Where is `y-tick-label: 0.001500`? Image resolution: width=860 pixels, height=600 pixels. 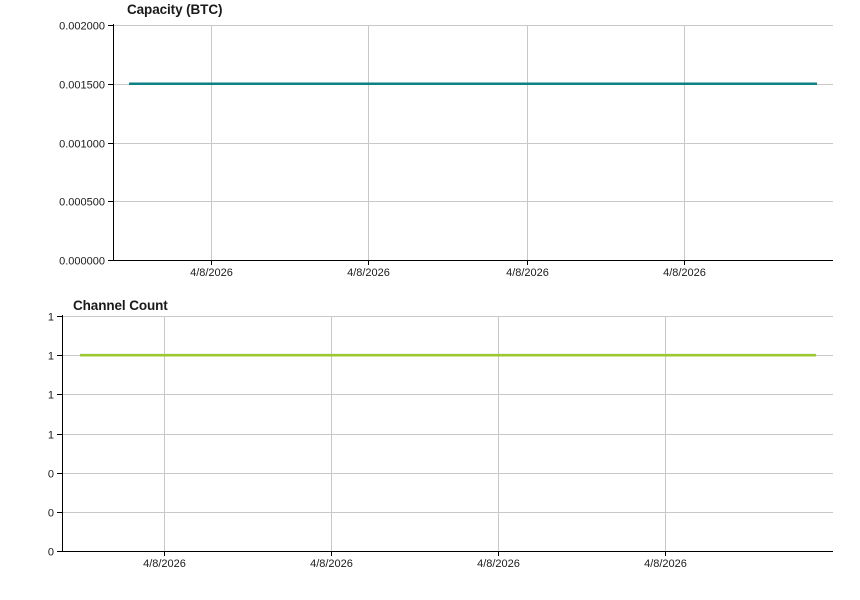
y-tick-label: 0.001500 is located at coordinates (82, 86).